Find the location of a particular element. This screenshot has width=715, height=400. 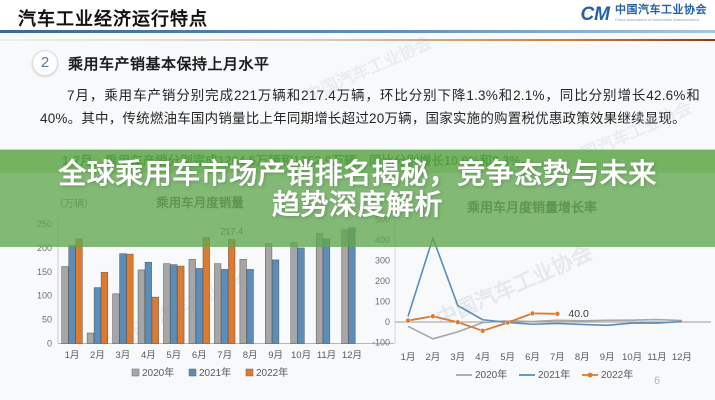

overlay-title-line2: 趋势深度解析 is located at coordinates (357, 204).